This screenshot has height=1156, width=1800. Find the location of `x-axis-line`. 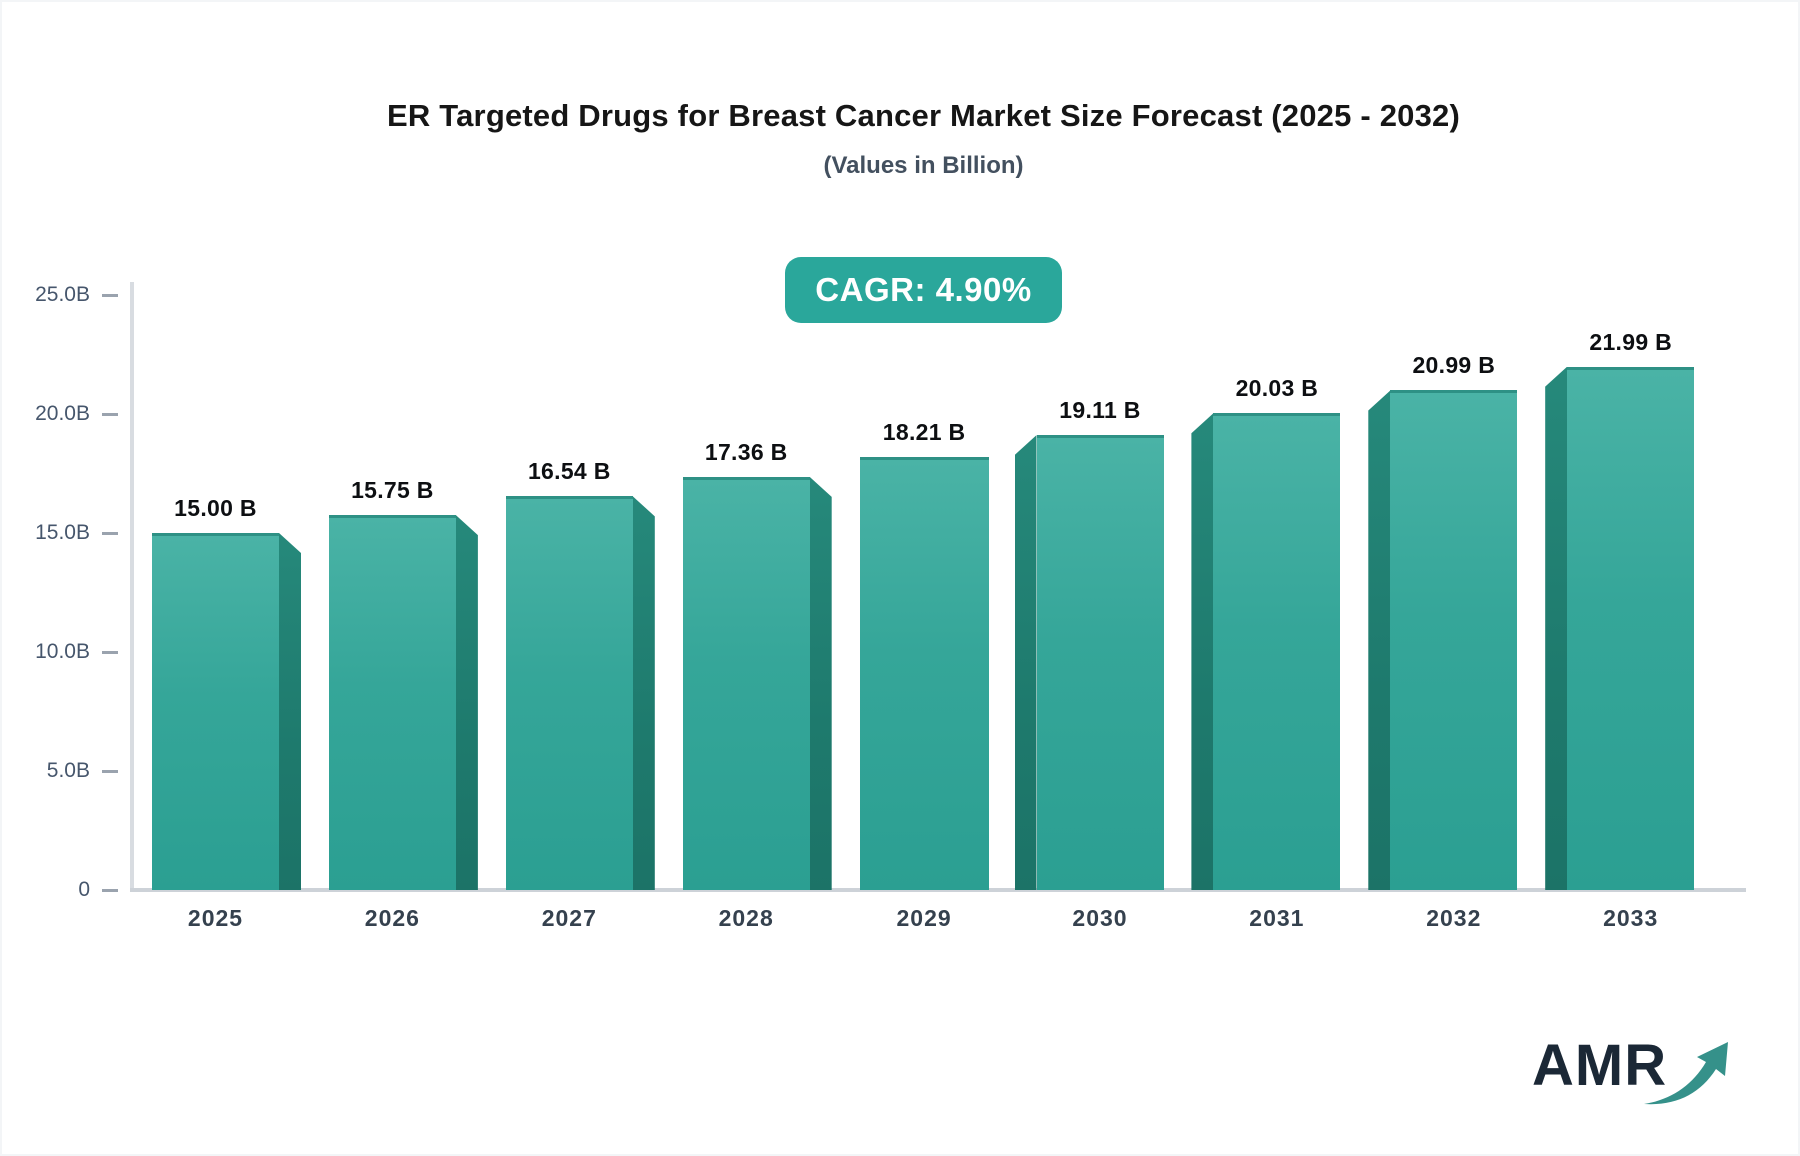

x-axis-line is located at coordinates (938, 890).